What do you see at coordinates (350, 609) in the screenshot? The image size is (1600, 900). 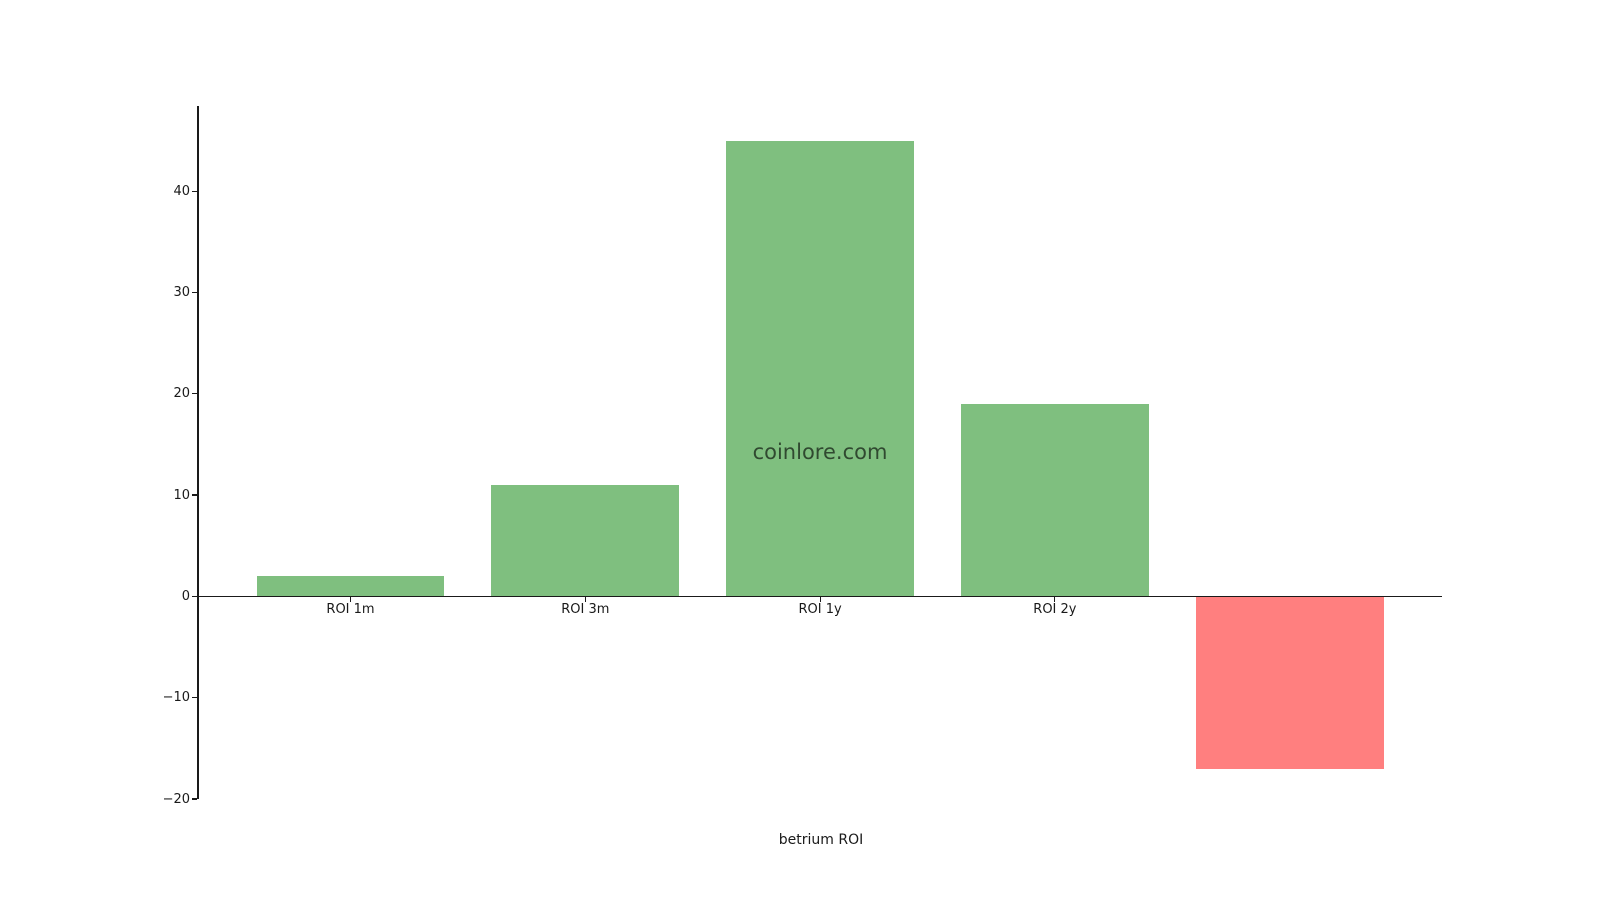 I see `x-tick-label: ROI 1m` at bounding box center [350, 609].